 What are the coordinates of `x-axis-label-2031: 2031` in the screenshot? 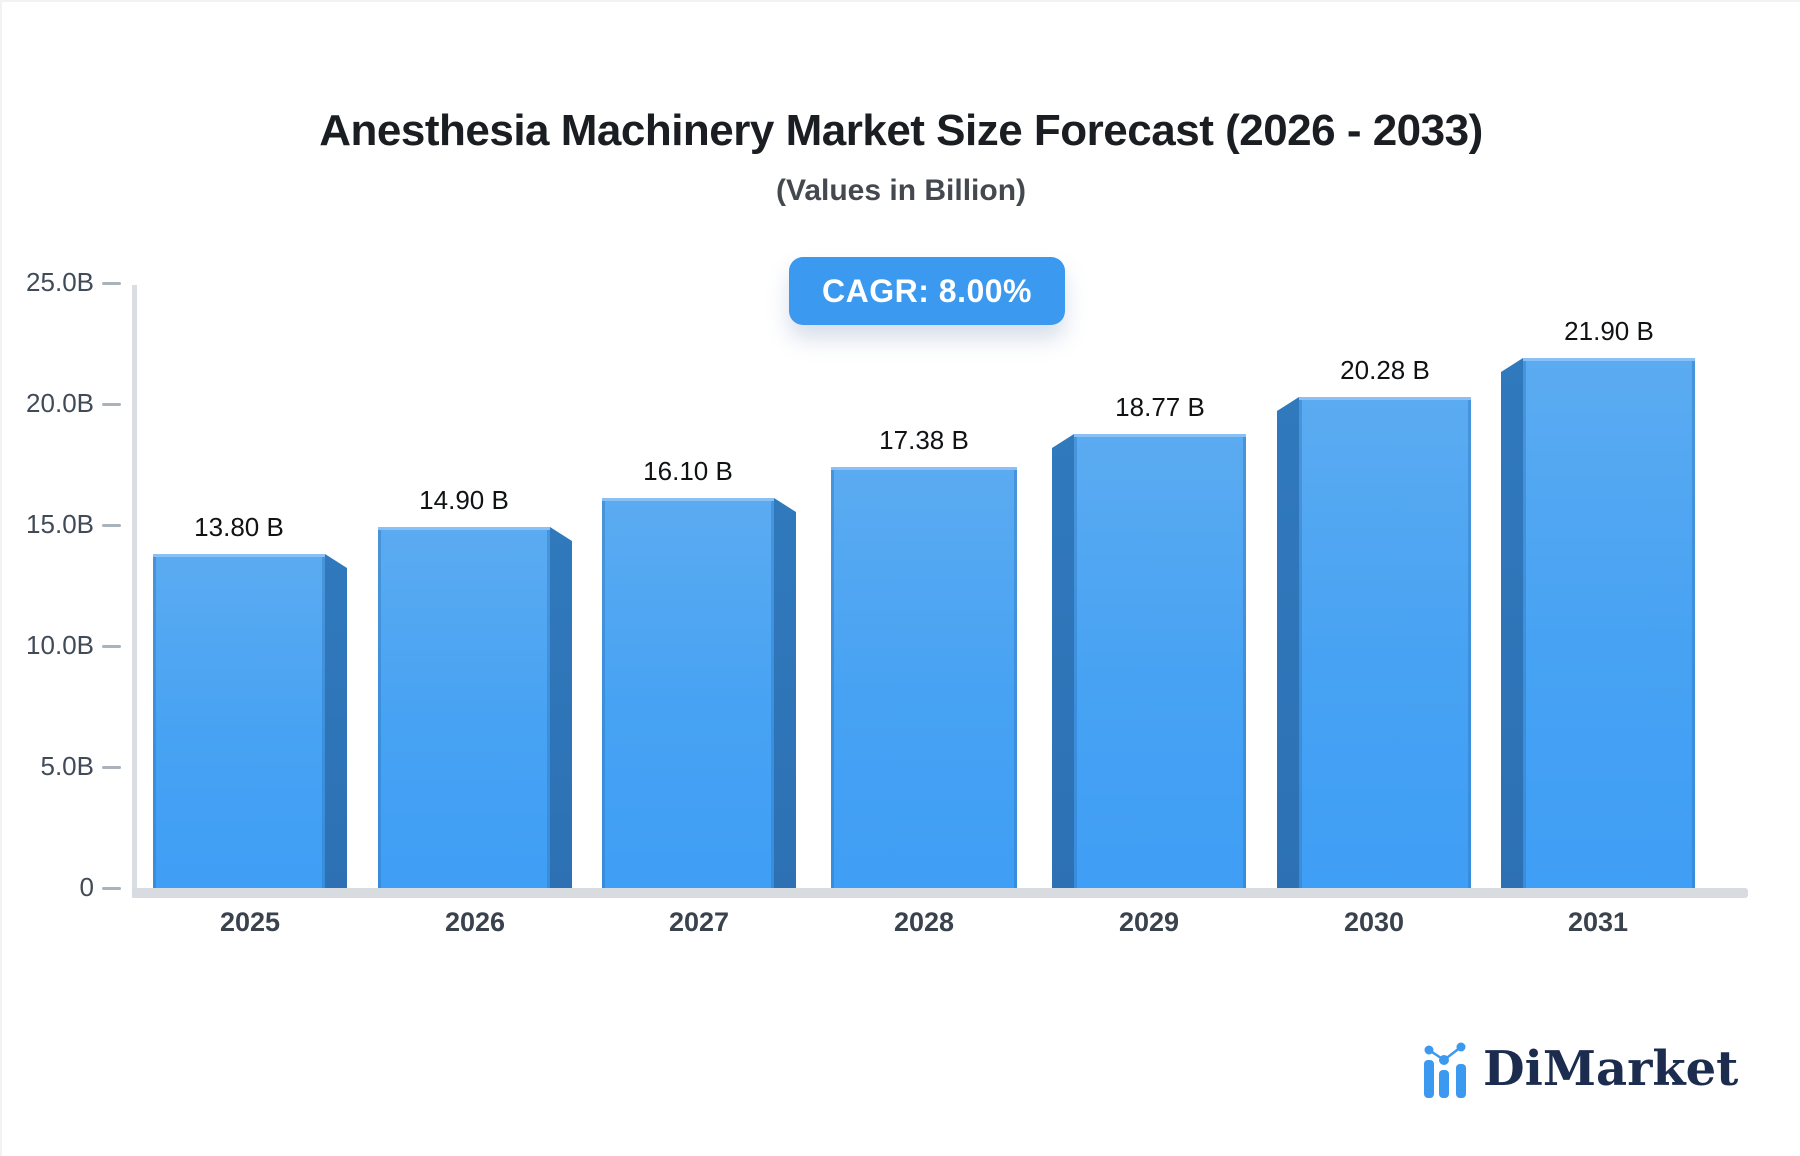 It's located at (1598, 922).